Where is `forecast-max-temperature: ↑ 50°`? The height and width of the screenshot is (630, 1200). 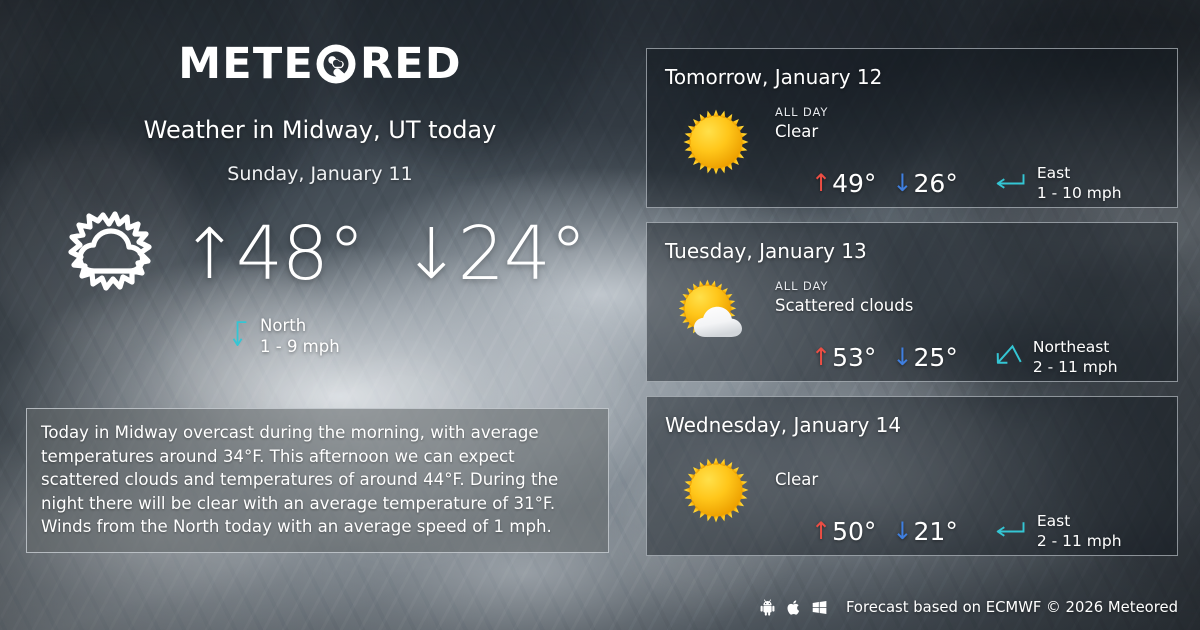
forecast-max-temperature: ↑ 50° is located at coordinates (843, 531).